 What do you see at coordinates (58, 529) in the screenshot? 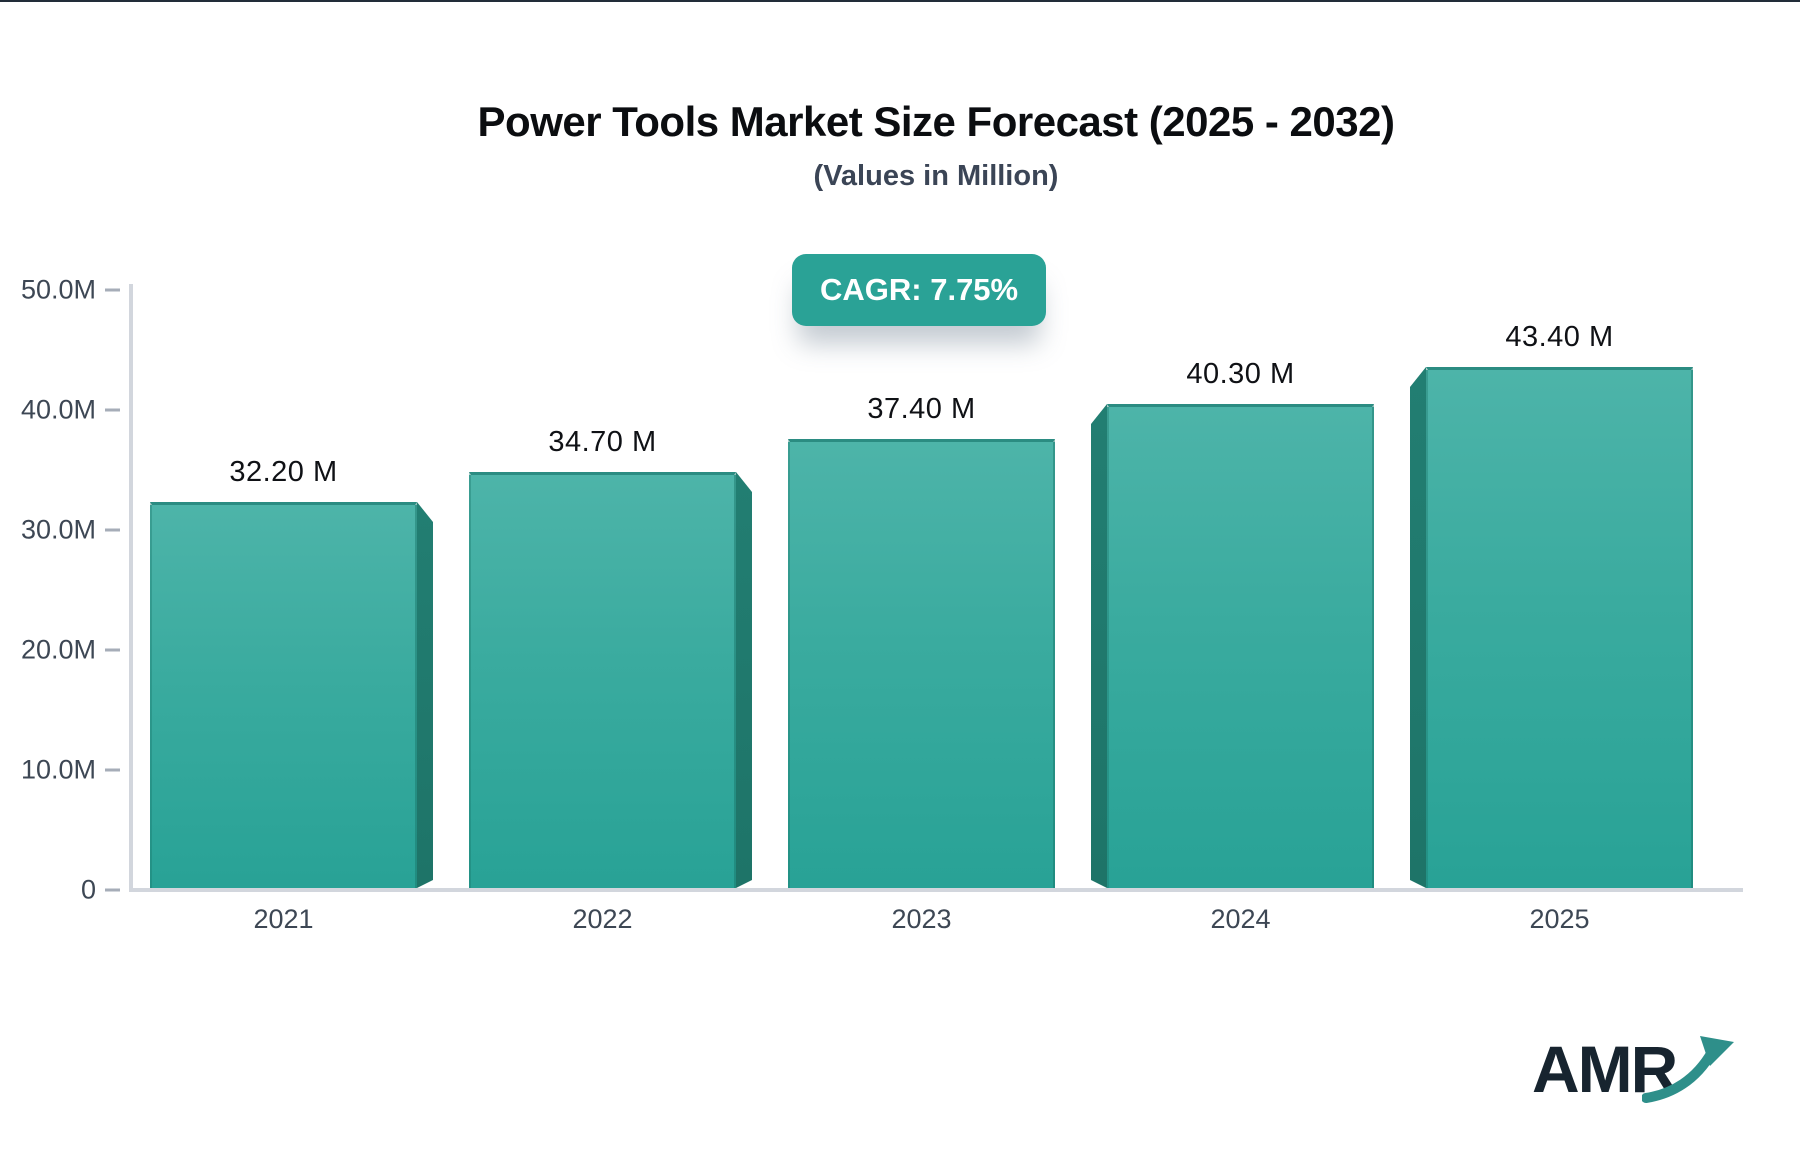
I see `y-tick-label: 30.0M` at bounding box center [58, 529].